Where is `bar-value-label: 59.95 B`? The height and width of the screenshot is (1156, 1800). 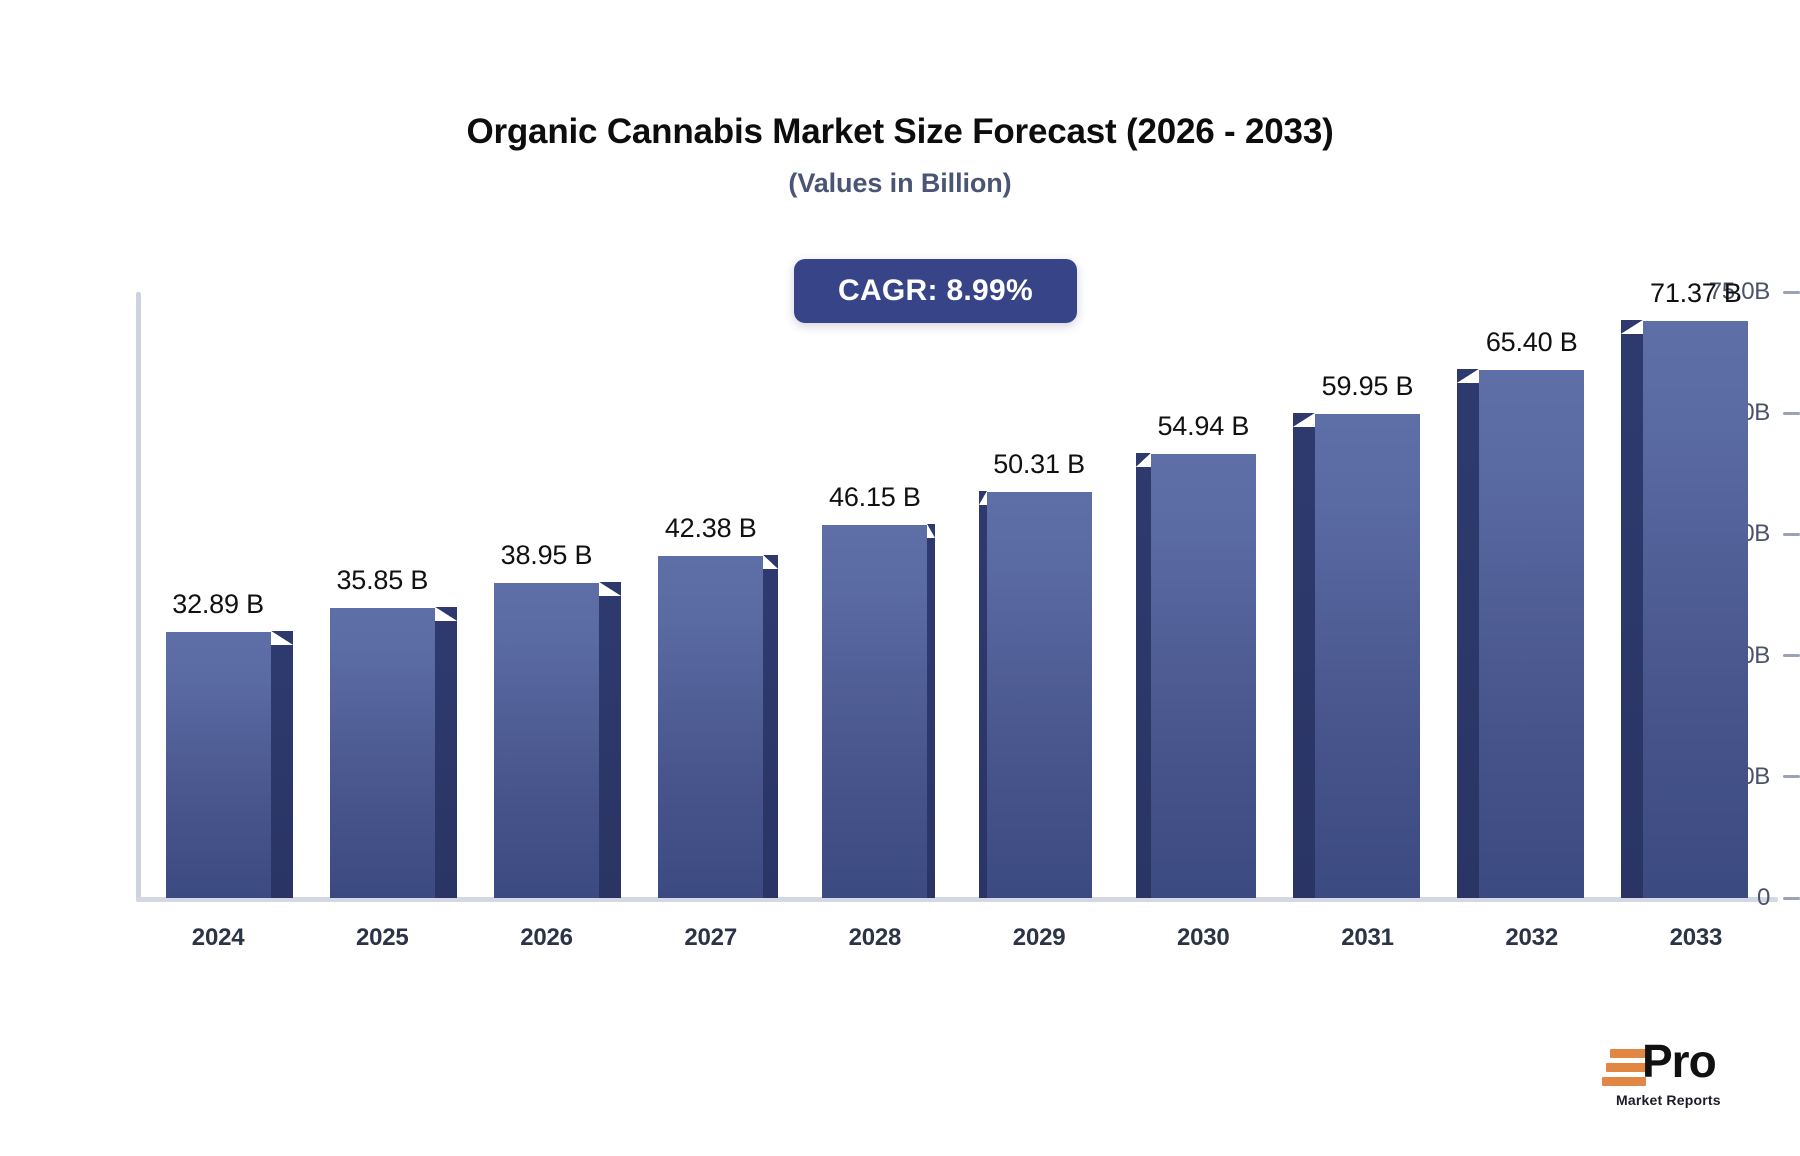
bar-value-label: 59.95 B is located at coordinates (1367, 385).